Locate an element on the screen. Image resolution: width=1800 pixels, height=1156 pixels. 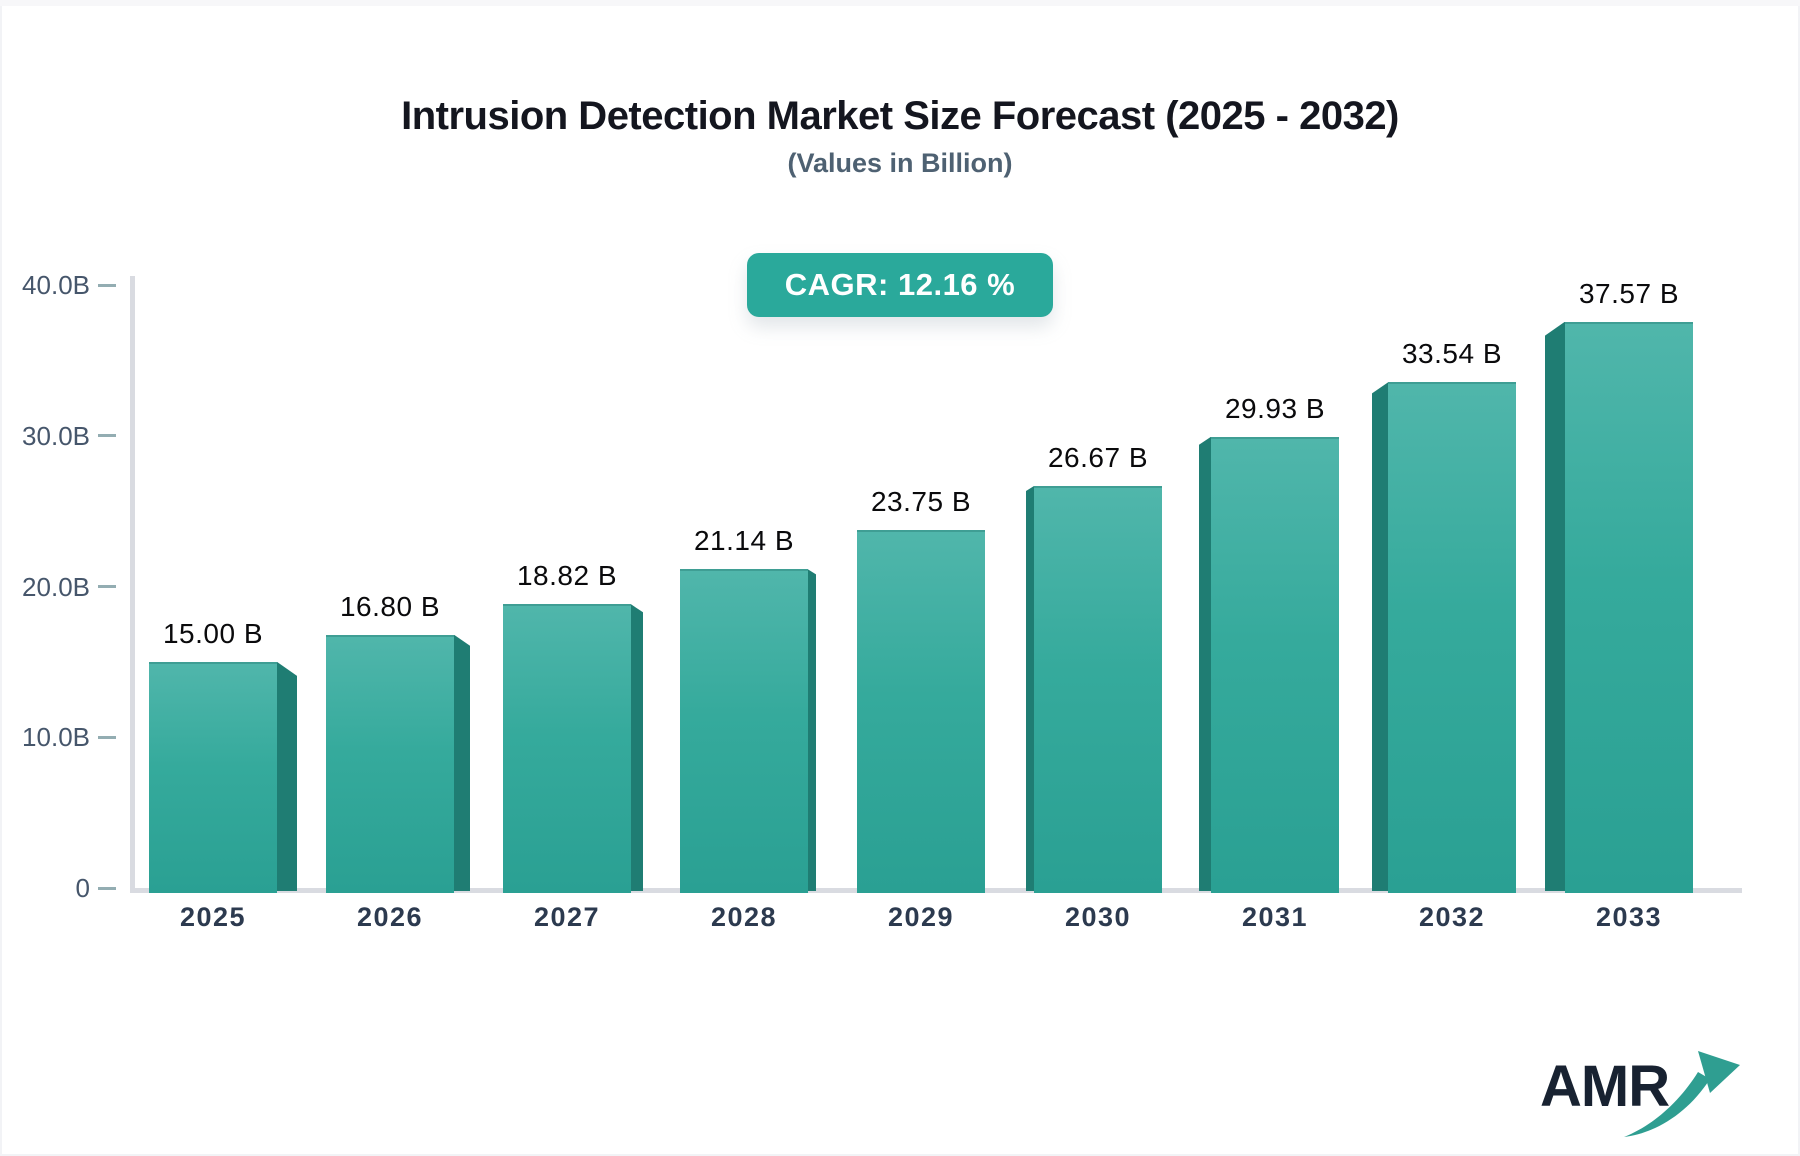
cagr-badge-row: CAGR: 12.16 % is located at coordinates (900, 285).